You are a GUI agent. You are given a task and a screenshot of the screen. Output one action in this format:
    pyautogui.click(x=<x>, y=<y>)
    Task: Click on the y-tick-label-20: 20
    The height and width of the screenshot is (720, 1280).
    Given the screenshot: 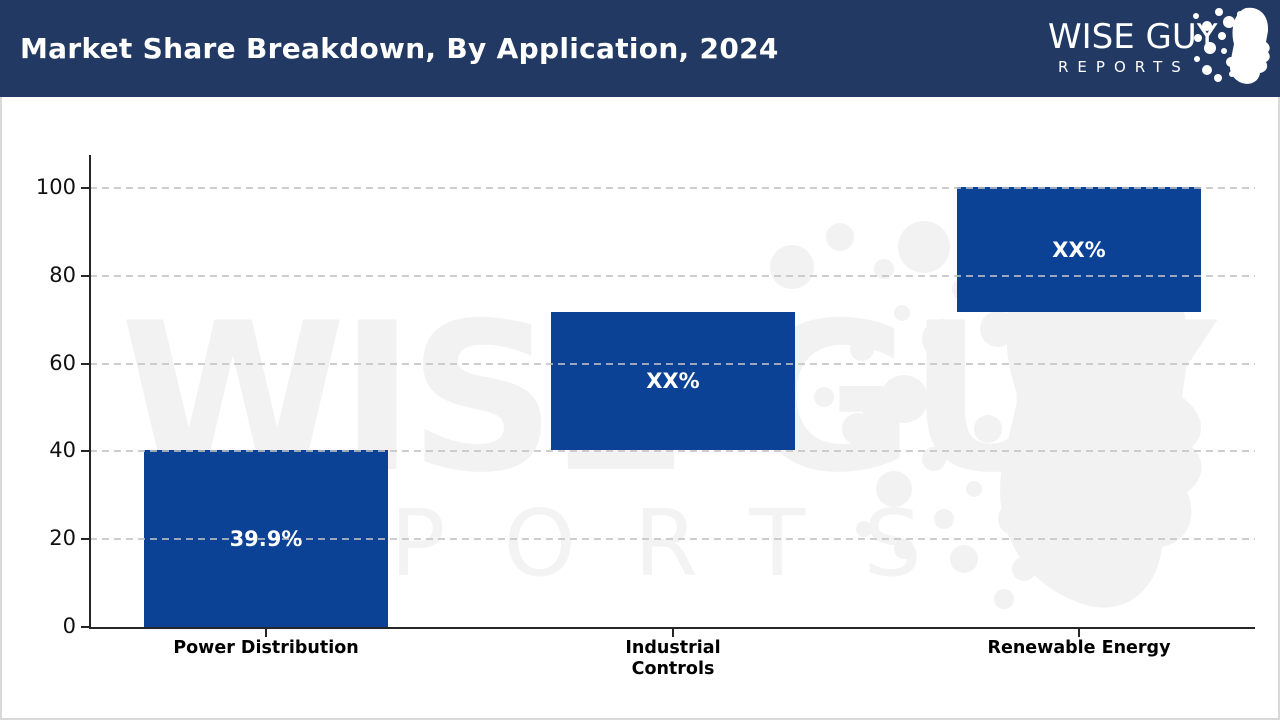 What is the action you would take?
    pyautogui.click(x=62, y=538)
    